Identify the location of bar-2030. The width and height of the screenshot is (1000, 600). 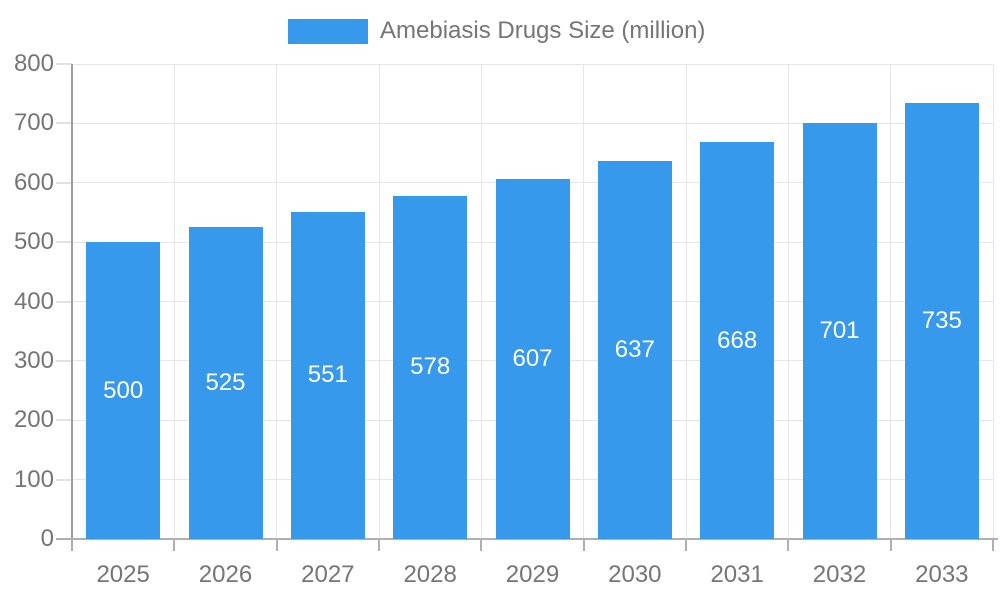
(634, 349).